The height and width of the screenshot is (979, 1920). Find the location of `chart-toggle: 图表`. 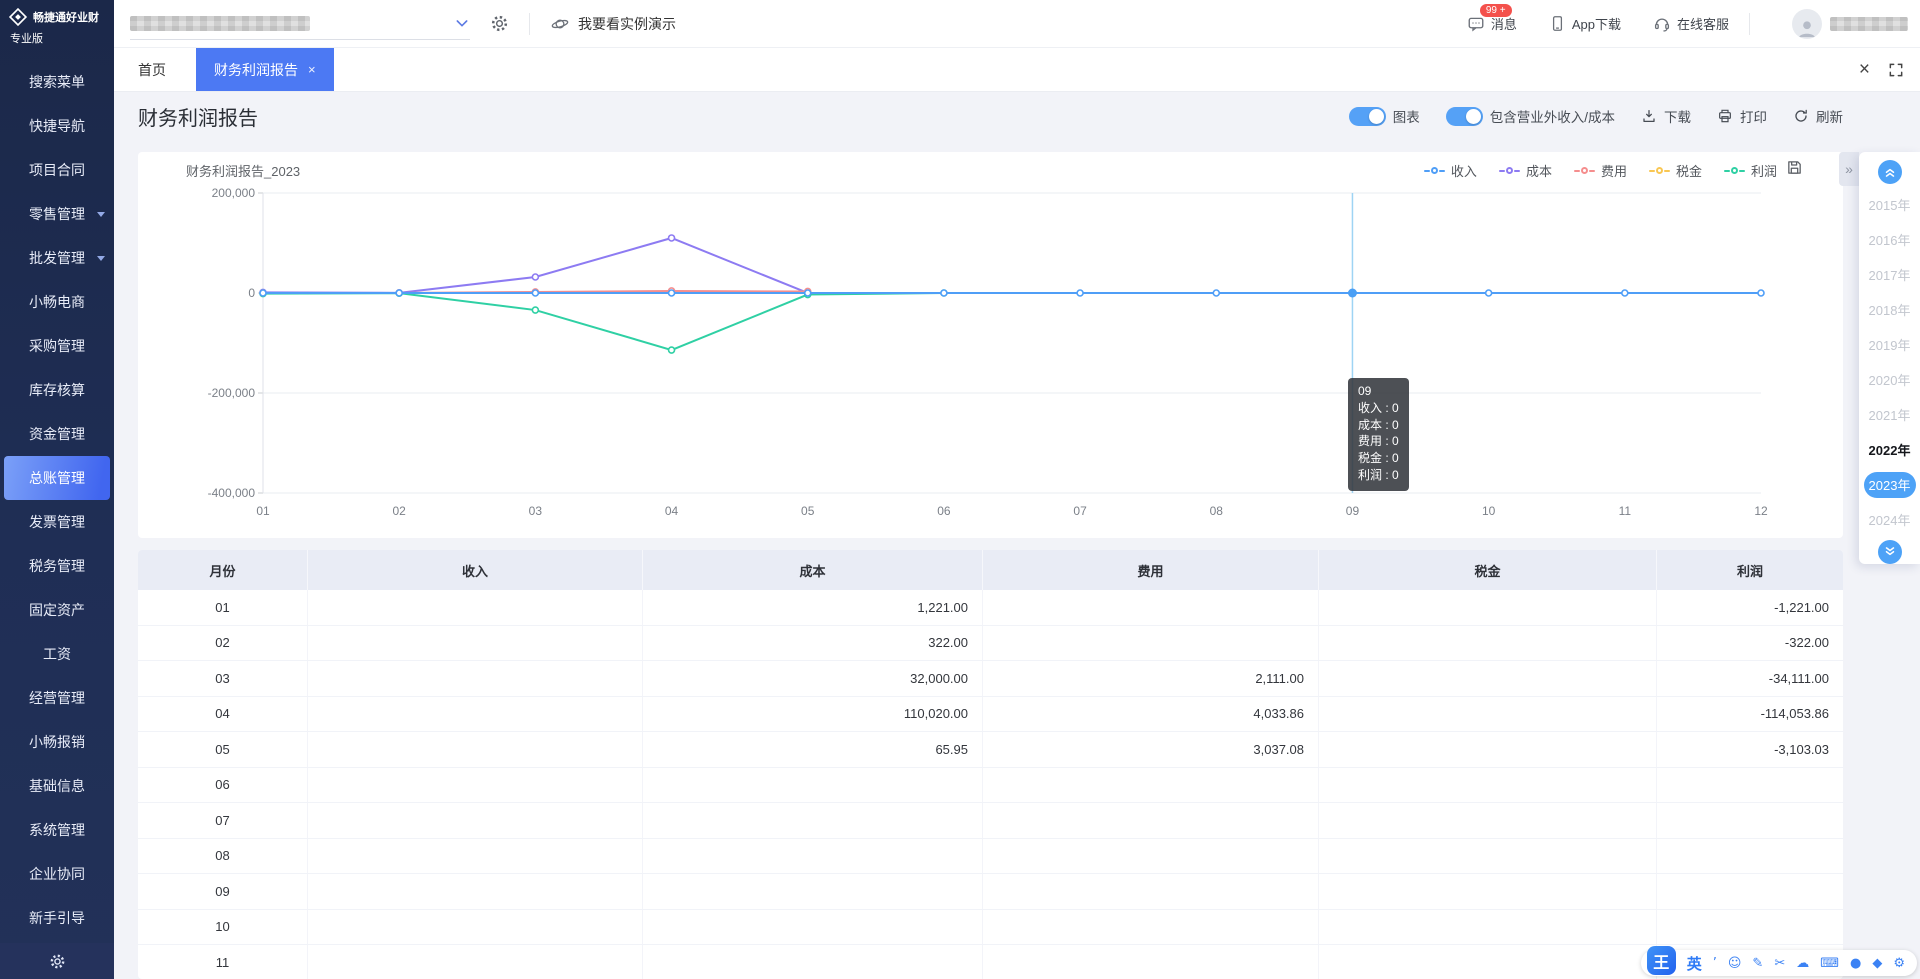

chart-toggle: 图表 is located at coordinates (1384, 116).